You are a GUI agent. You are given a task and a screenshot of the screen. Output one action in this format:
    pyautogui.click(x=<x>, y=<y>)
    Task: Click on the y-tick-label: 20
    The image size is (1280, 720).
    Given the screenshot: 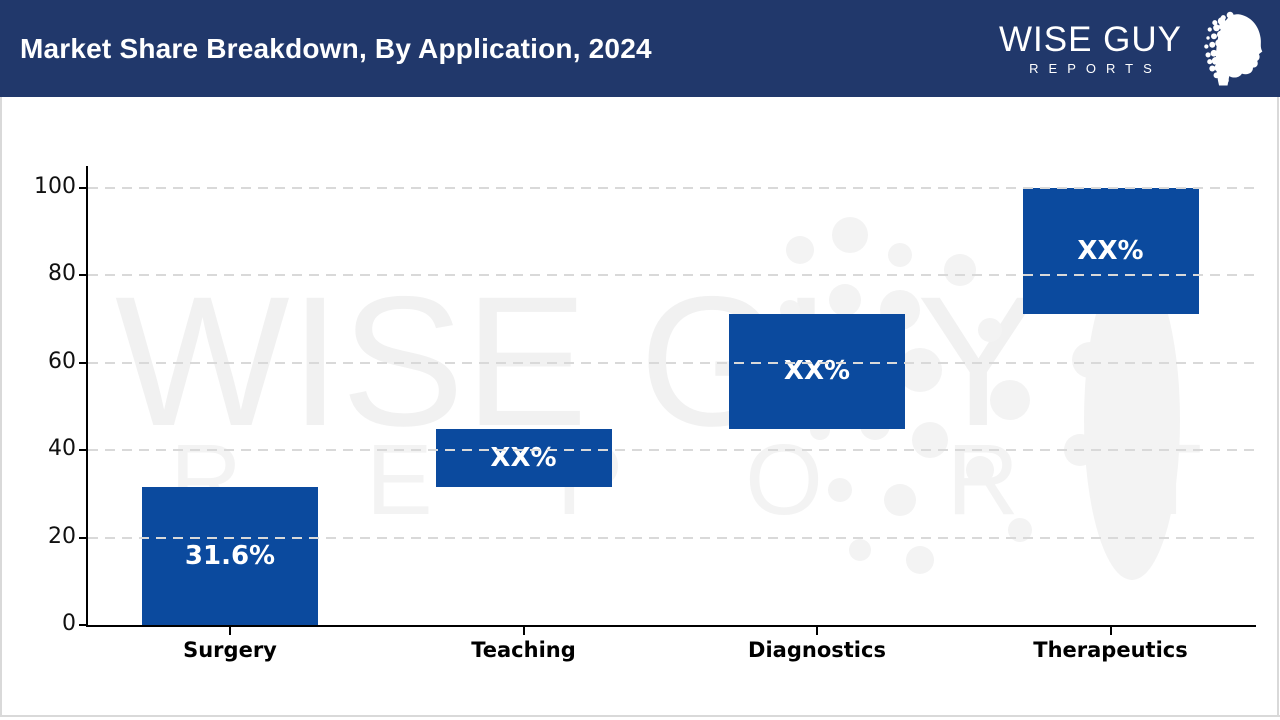 What is the action you would take?
    pyautogui.click(x=62, y=536)
    